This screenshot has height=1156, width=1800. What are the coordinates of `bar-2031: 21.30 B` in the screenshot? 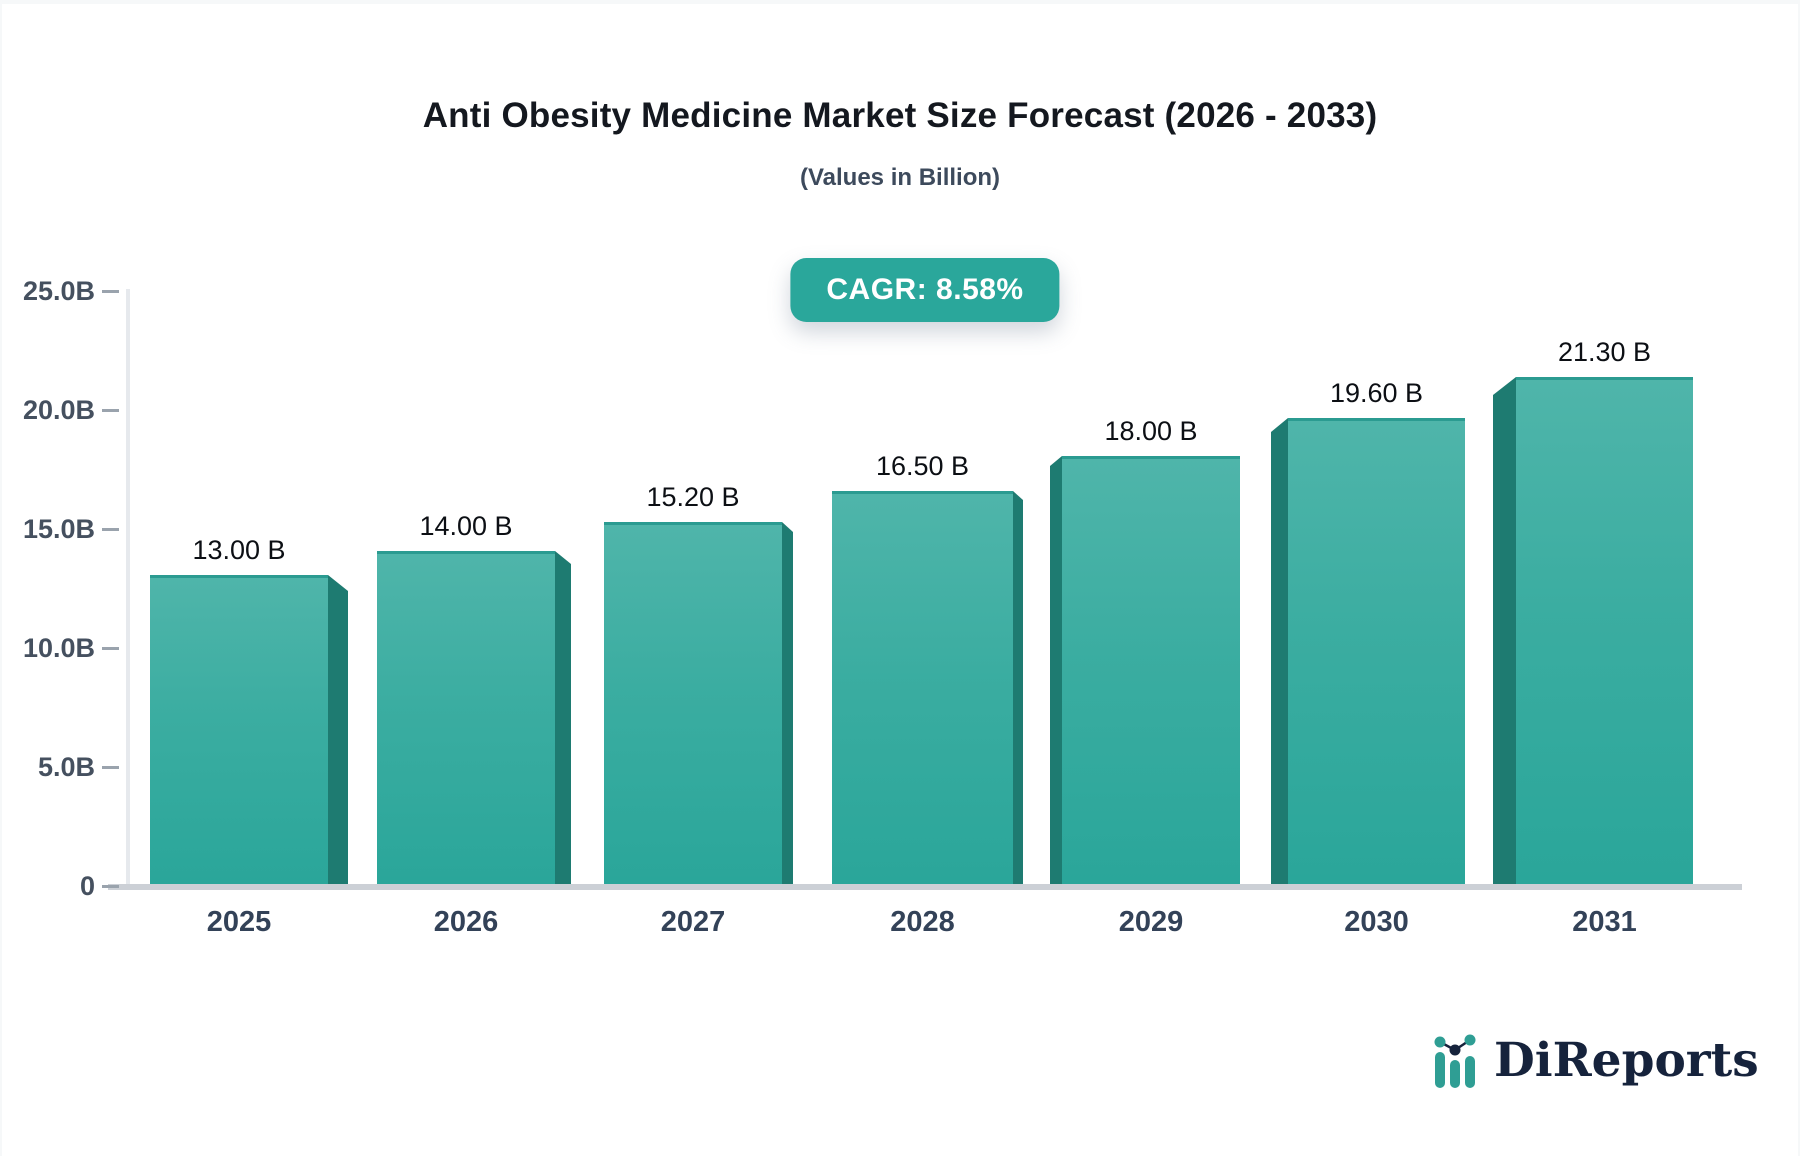 It's located at (1593, 610).